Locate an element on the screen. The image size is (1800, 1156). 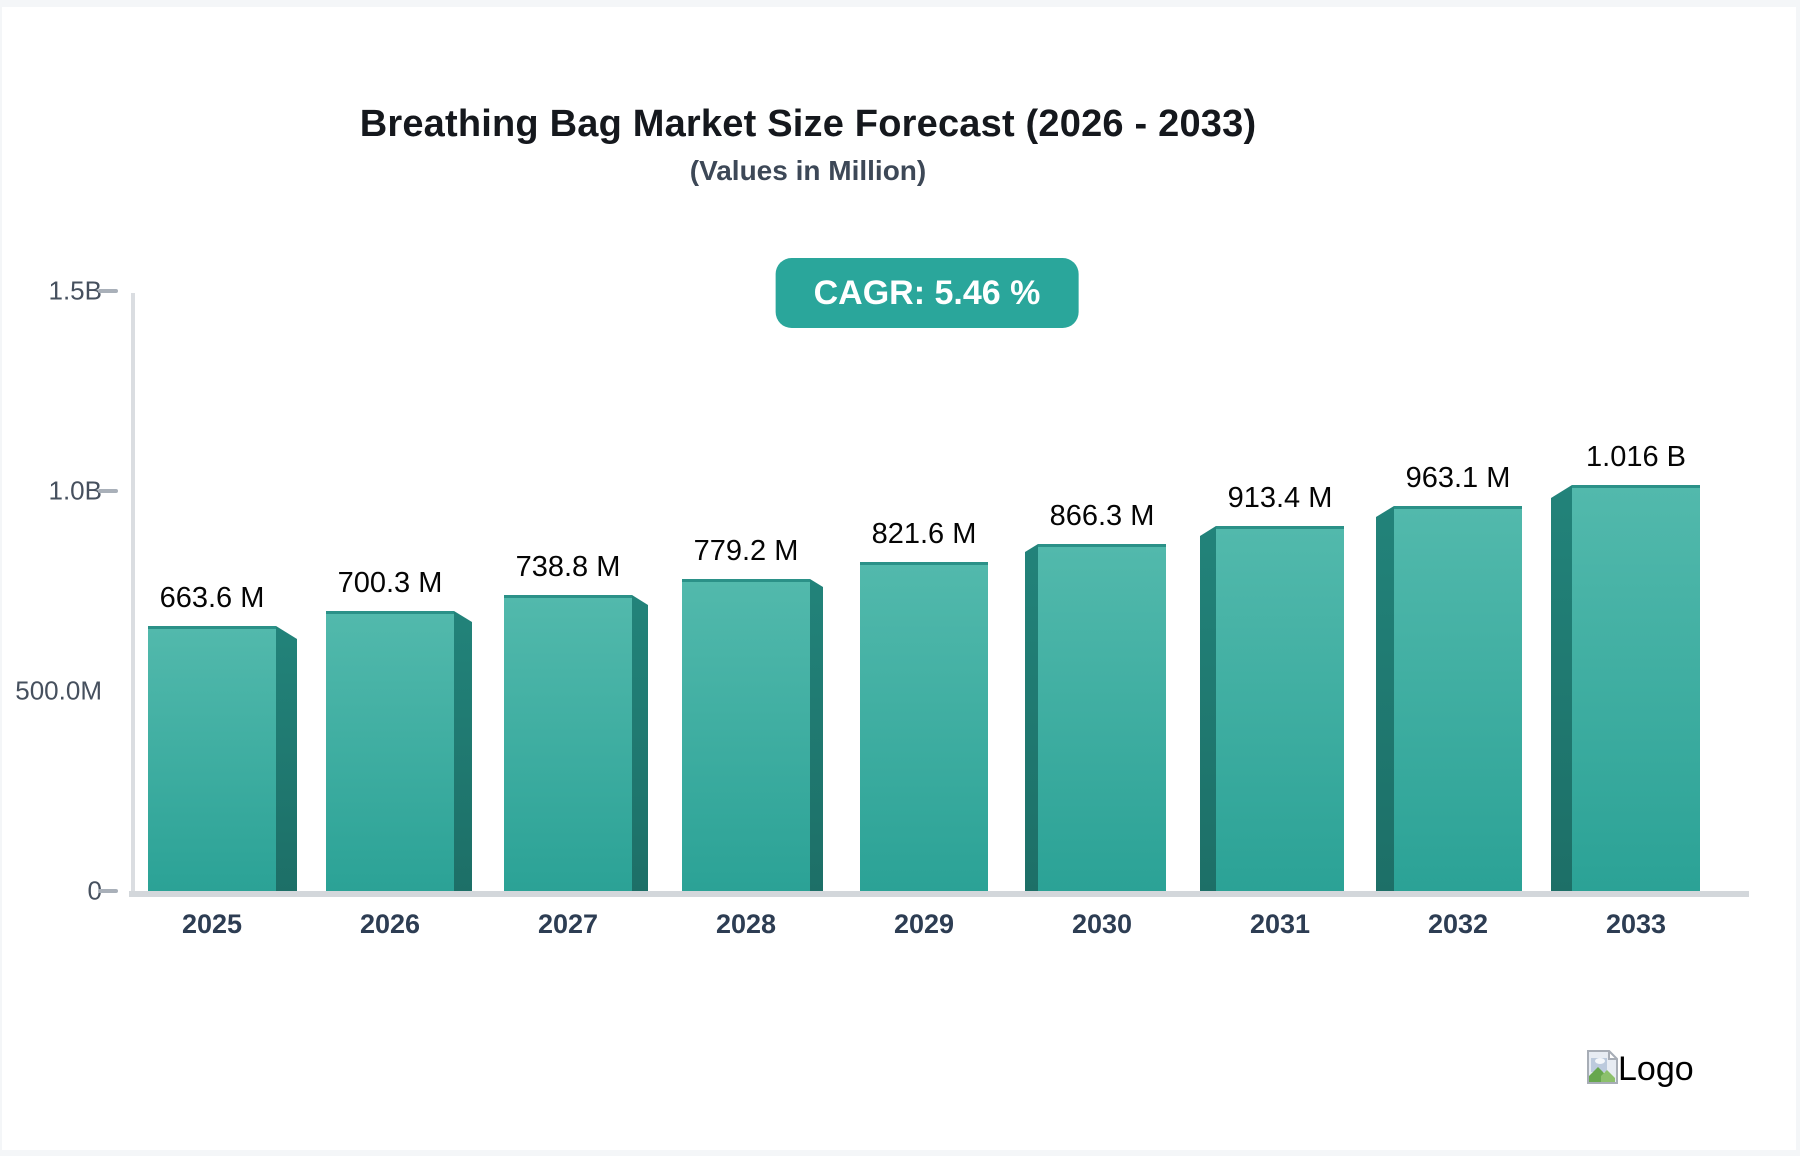
y-axis-tick-label: 1.0B is located at coordinates (75, 490).